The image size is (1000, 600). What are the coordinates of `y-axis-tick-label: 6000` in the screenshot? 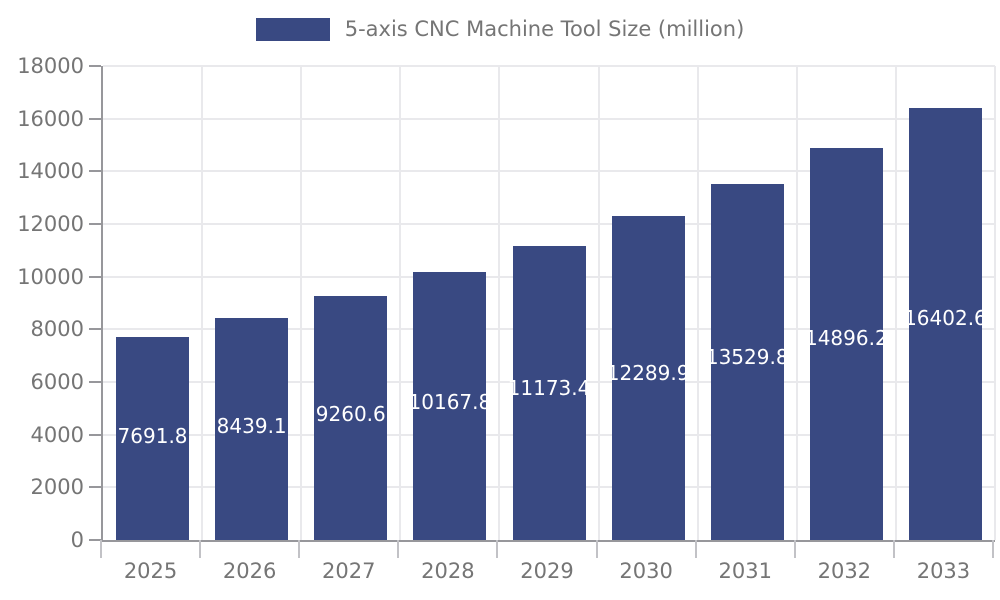 It's located at (57, 382).